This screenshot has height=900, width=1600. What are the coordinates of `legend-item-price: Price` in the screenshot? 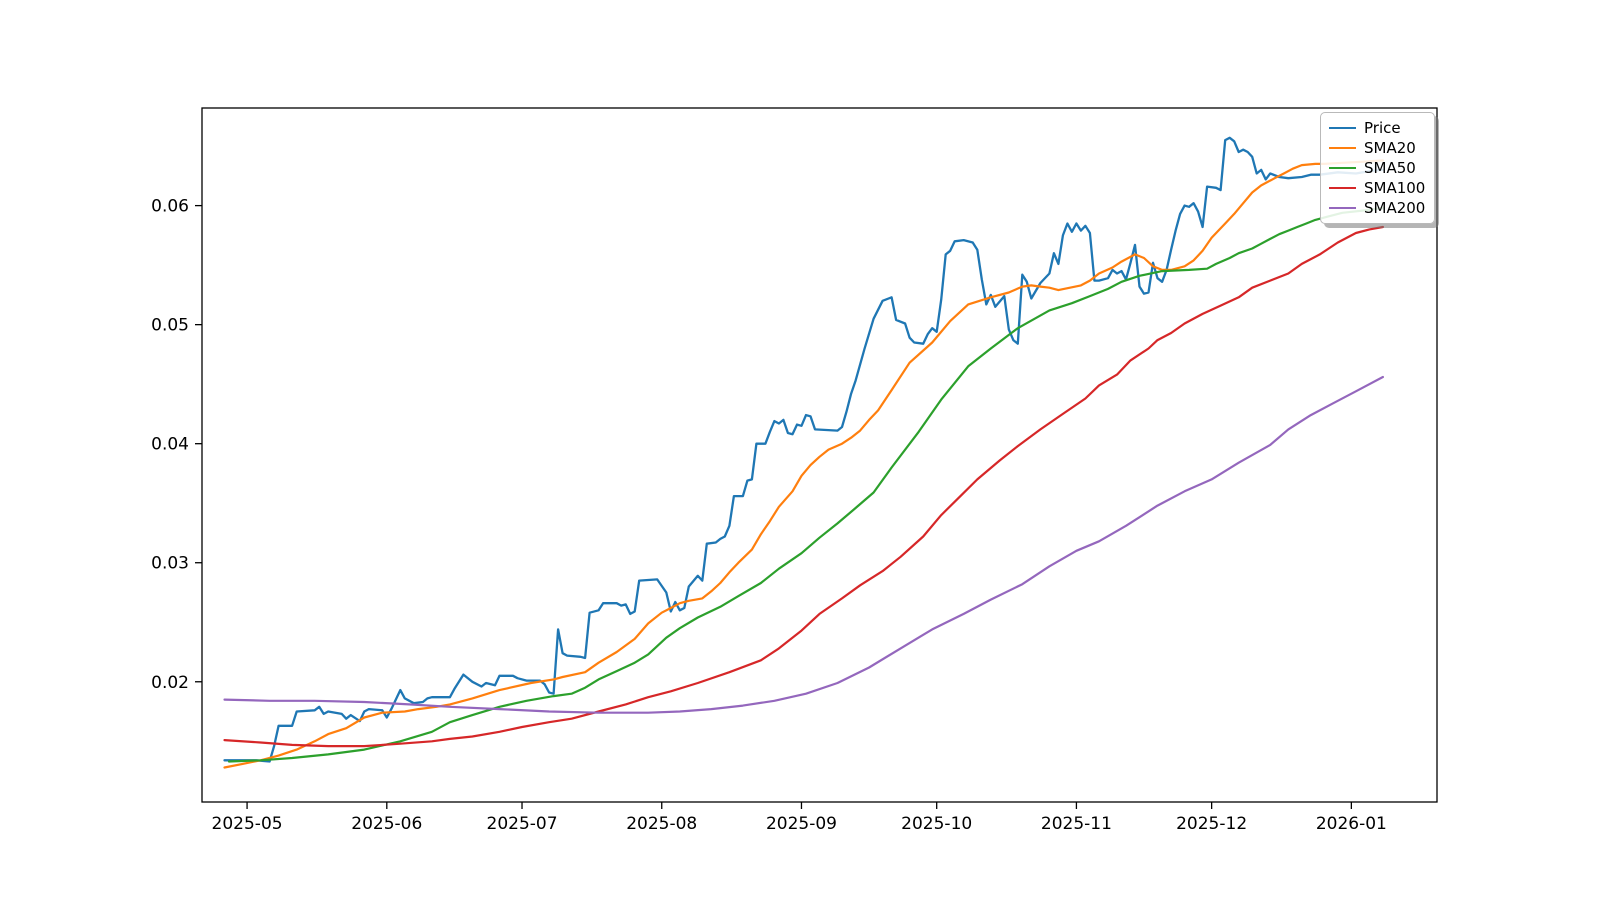 It's located at (1377, 128).